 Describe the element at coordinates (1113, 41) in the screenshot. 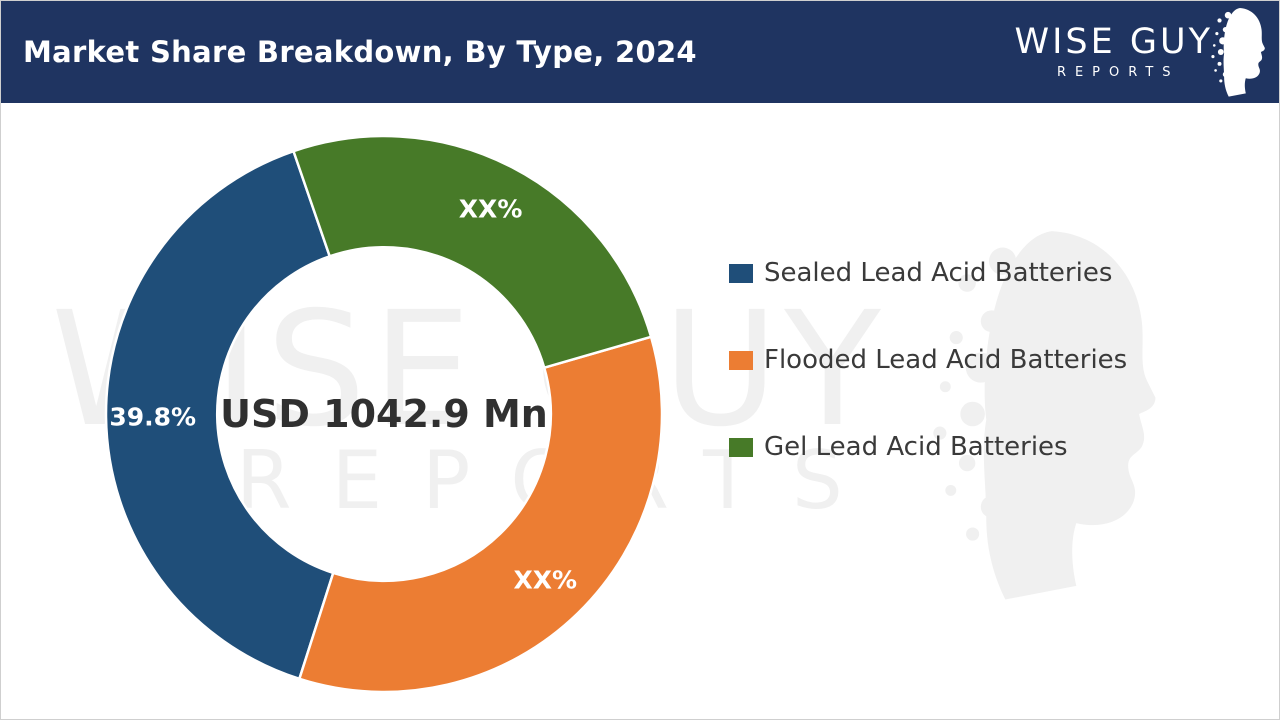

I see `brand-name: WISE GUY` at that location.